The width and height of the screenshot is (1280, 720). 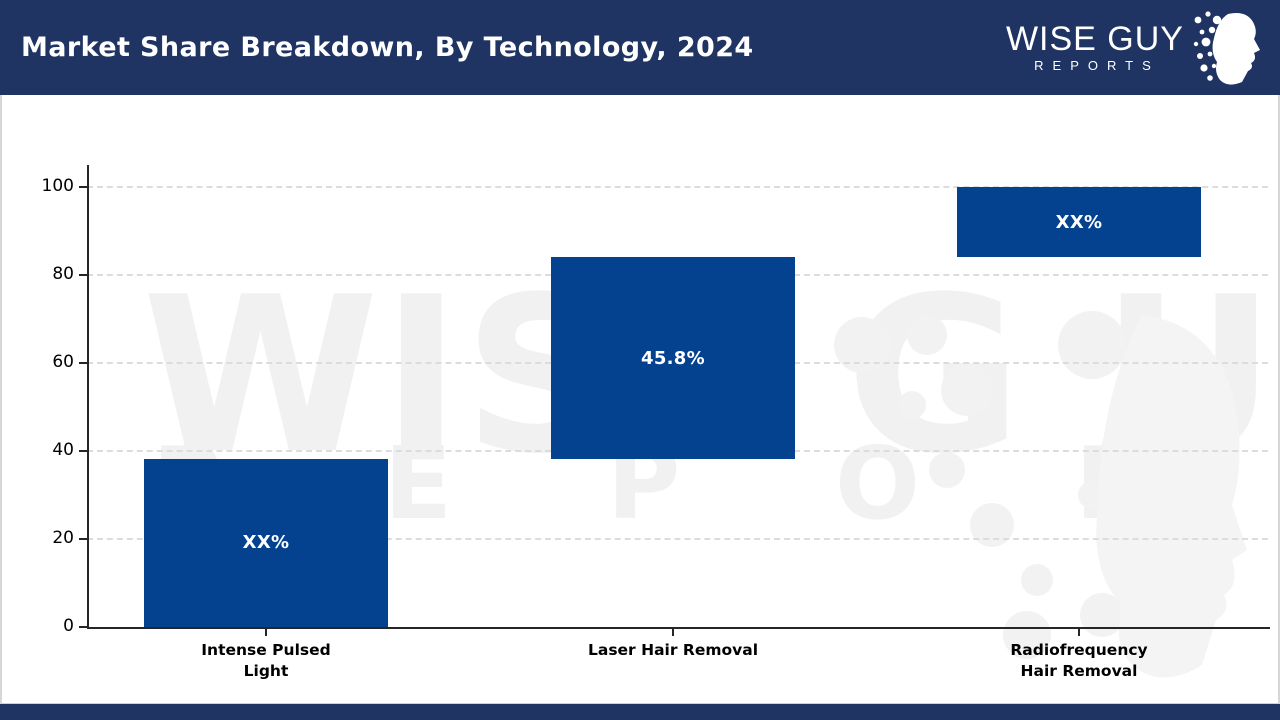 What do you see at coordinates (1079, 660) in the screenshot?
I see `x-tick-label: Radiofrequency Hair Removal` at bounding box center [1079, 660].